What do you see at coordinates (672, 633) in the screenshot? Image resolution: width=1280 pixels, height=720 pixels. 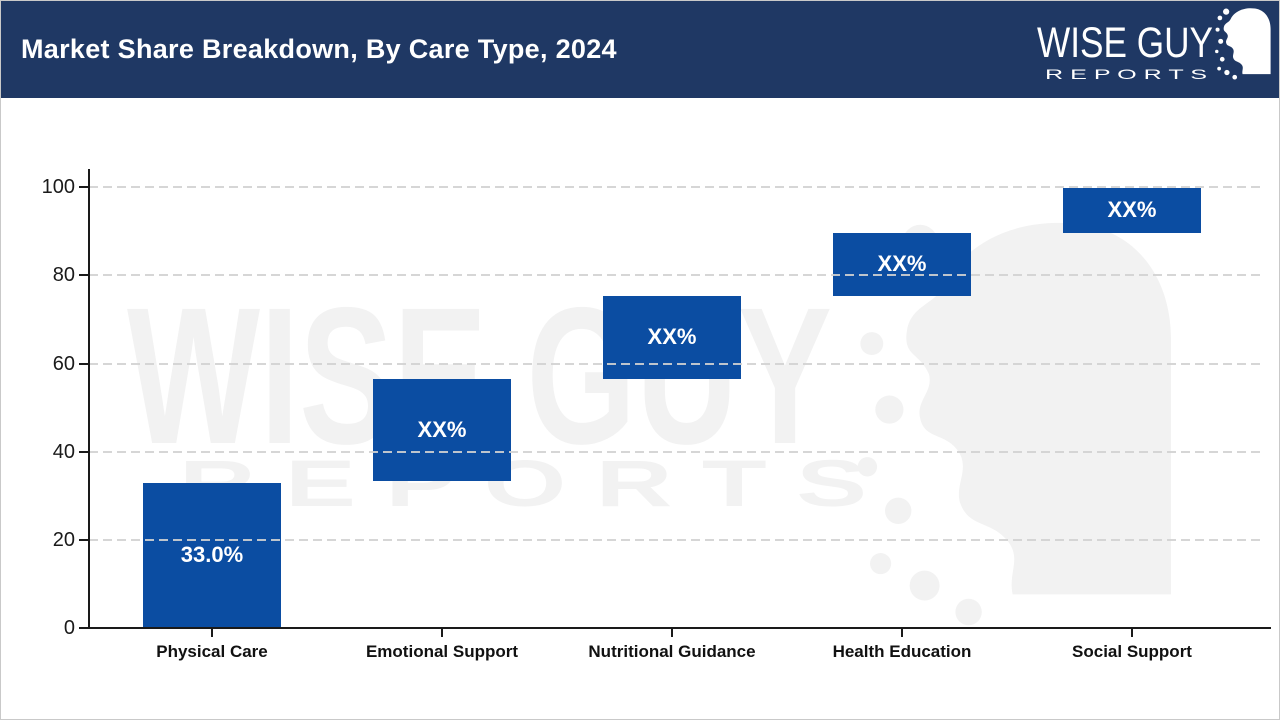 I see `x-tick-nutritional-guidance` at bounding box center [672, 633].